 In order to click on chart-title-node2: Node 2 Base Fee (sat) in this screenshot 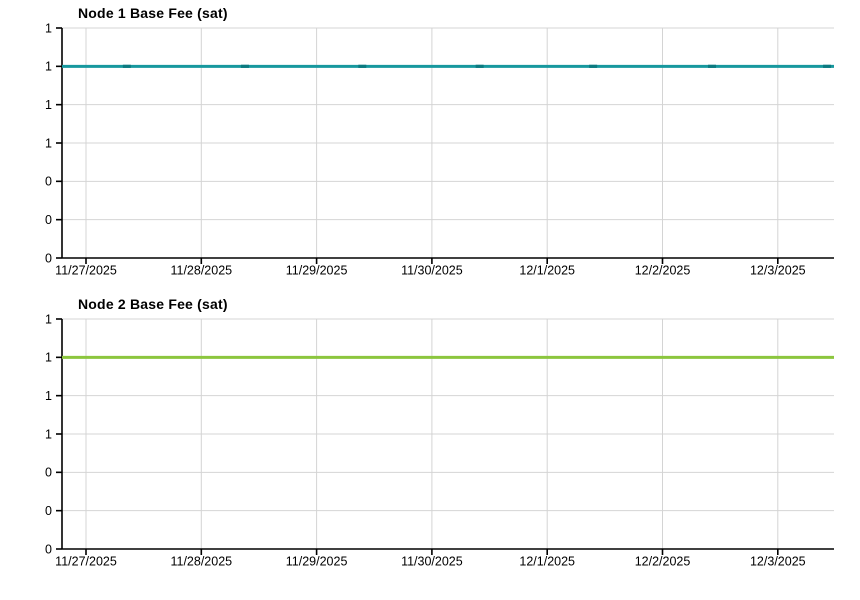, I will do `click(153, 304)`.